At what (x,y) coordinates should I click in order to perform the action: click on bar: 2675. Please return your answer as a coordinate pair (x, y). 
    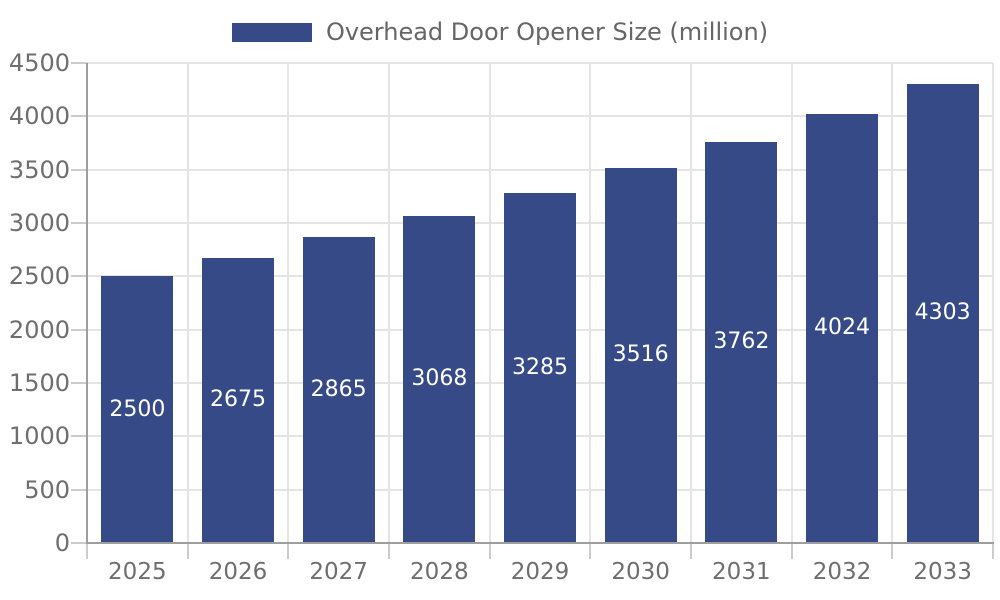
    Looking at the image, I should click on (238, 400).